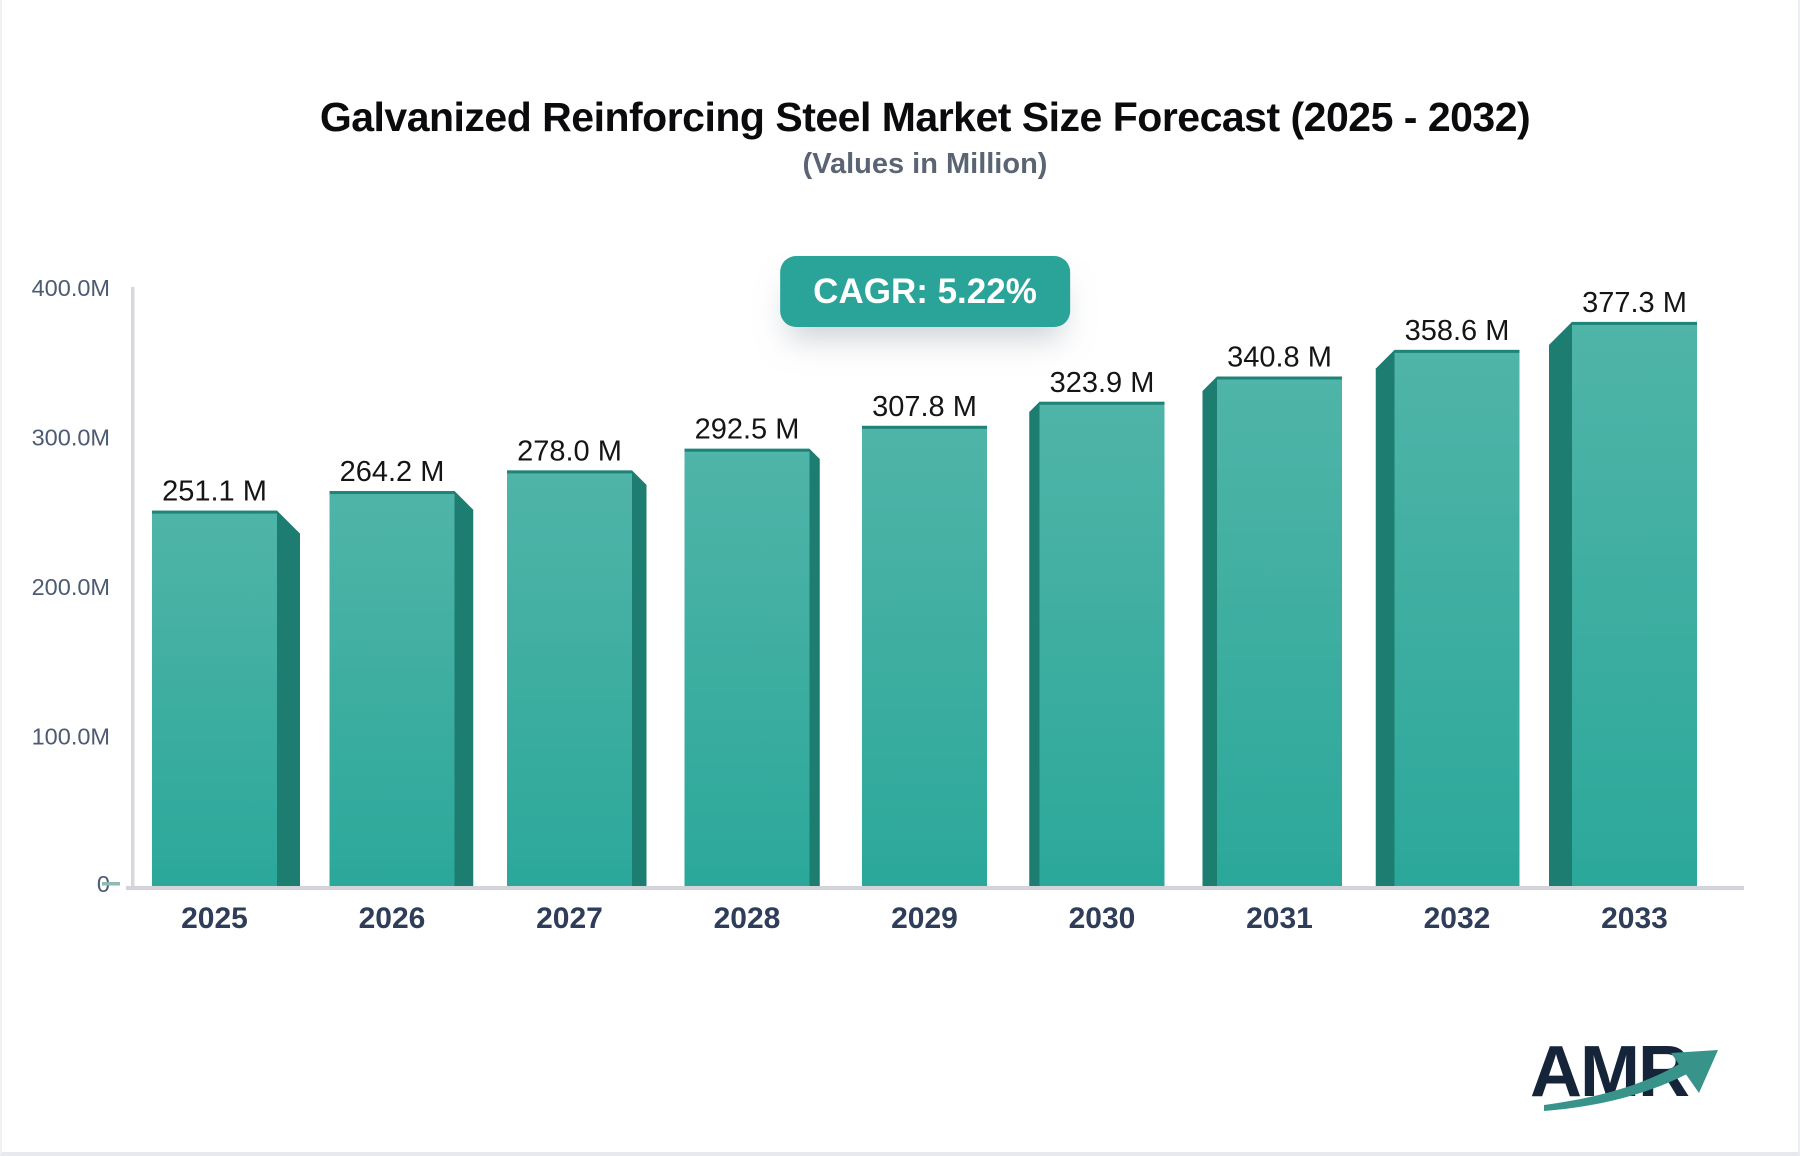  I want to click on cagr-badge: CAGR: 5.22%, so click(925, 291).